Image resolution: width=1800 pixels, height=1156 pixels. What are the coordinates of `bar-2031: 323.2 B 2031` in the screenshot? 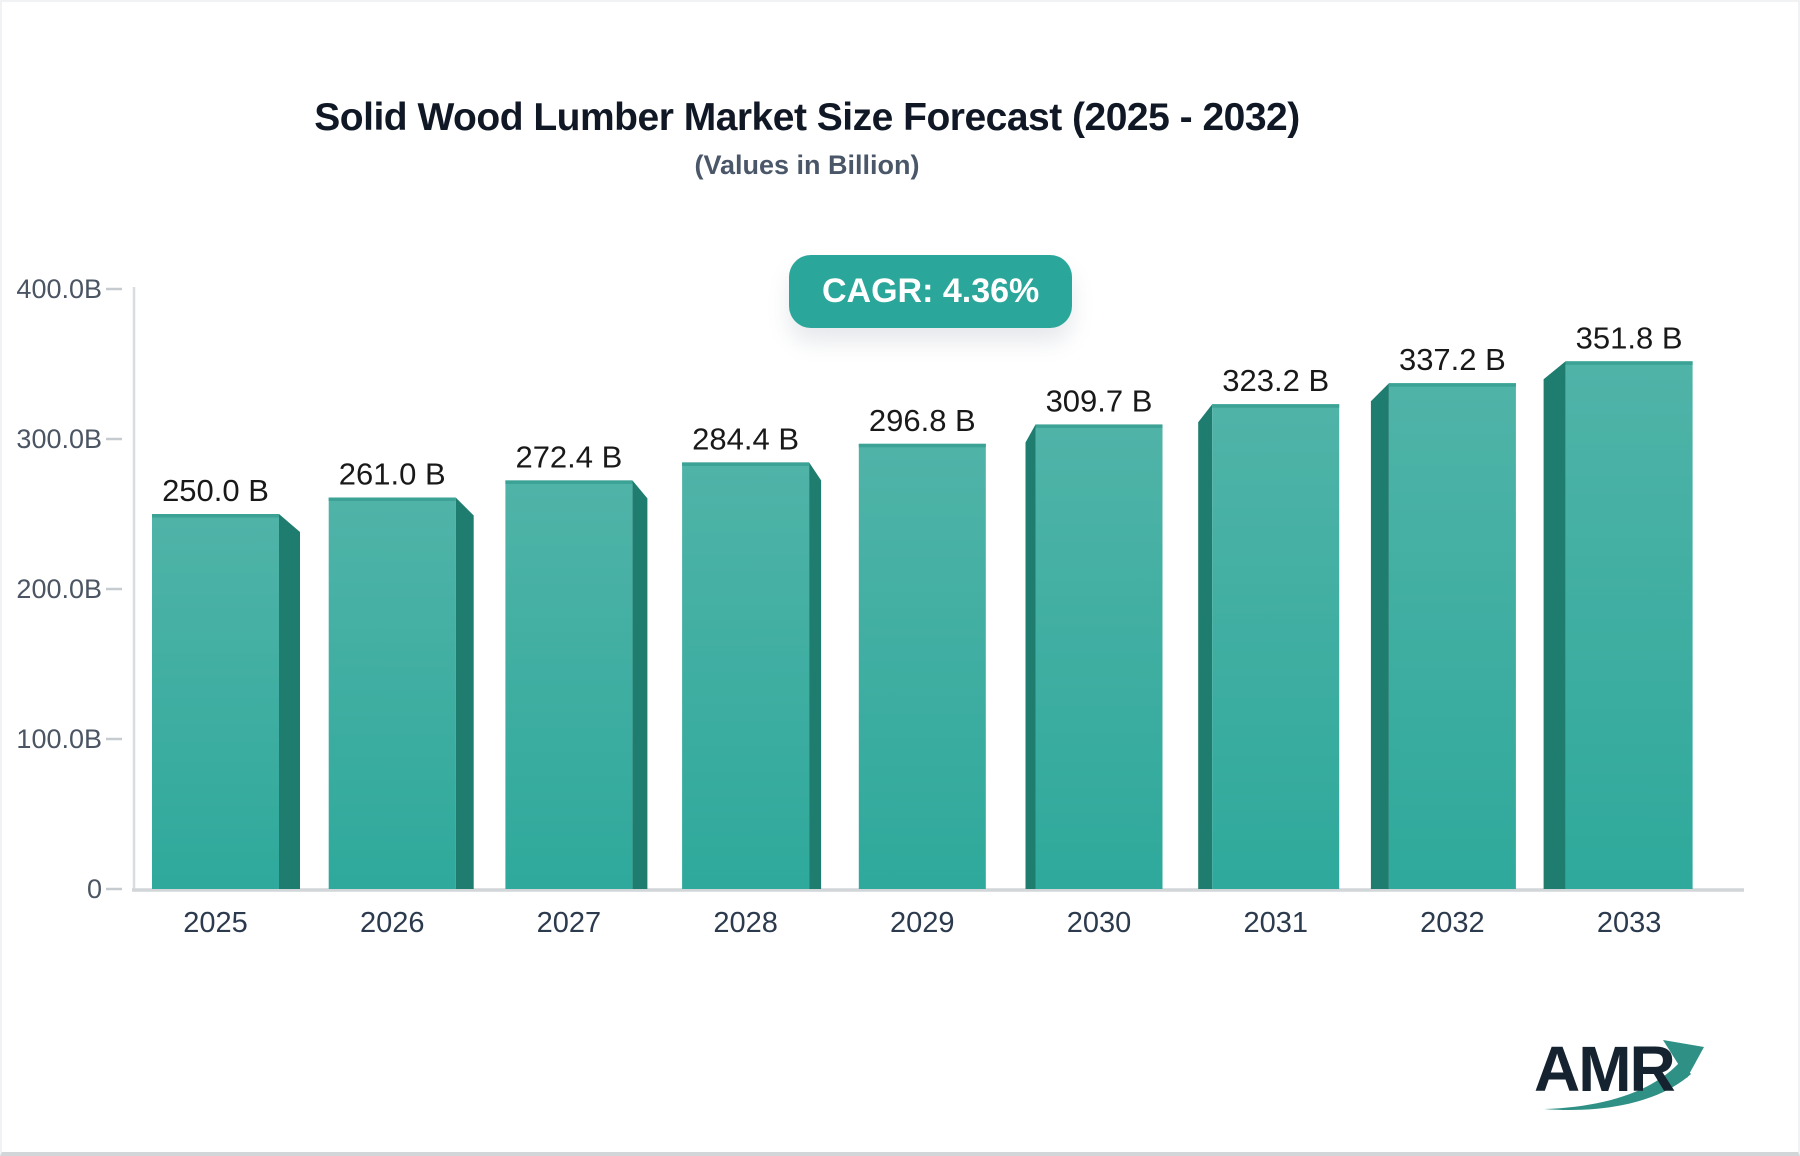 It's located at (1269, 651).